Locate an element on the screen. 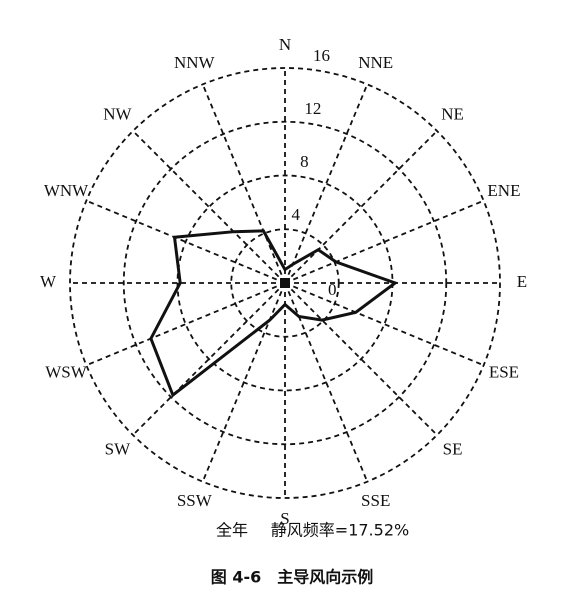  direction-label: SSW is located at coordinates (195, 500).